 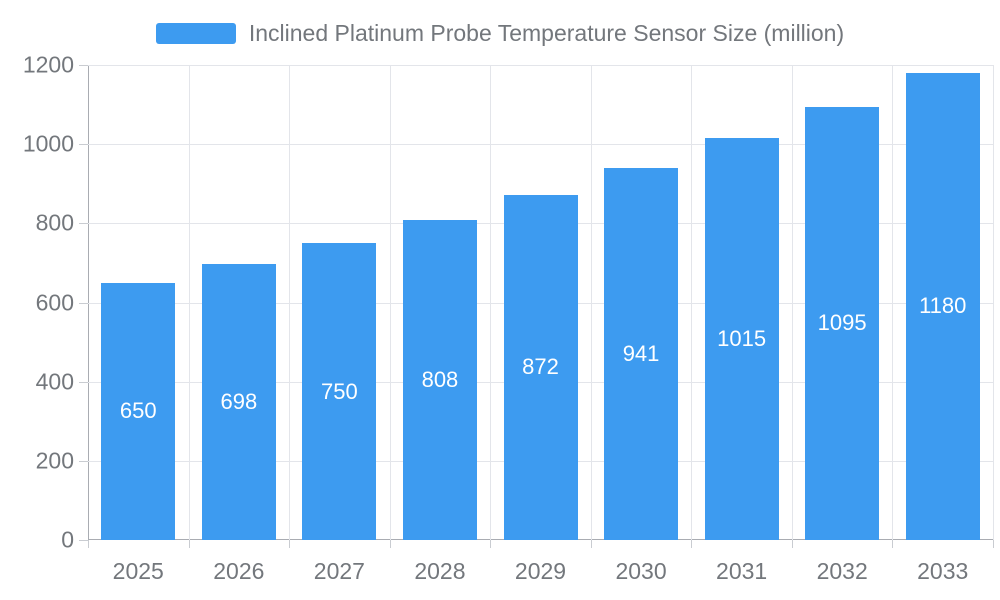 I want to click on bar-value-label-2030: 941, so click(x=641, y=353).